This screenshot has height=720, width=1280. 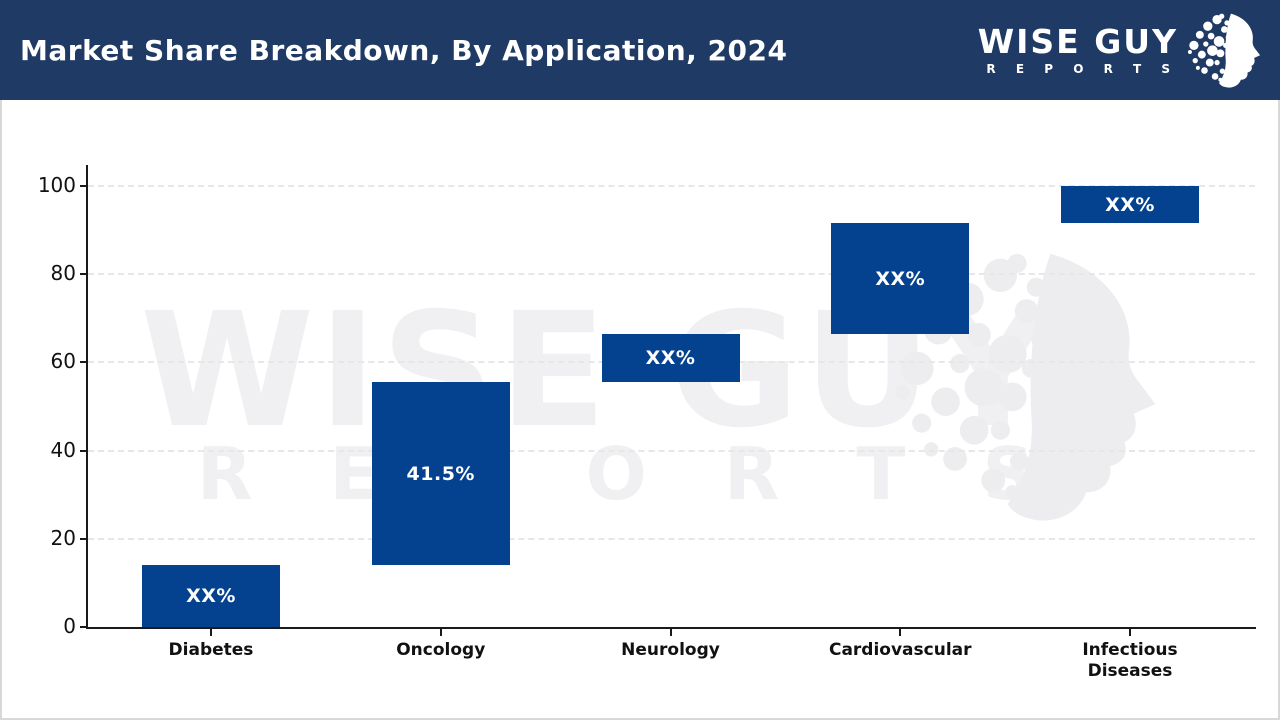 What do you see at coordinates (56, 185) in the screenshot?
I see `y-tick-label: 100` at bounding box center [56, 185].